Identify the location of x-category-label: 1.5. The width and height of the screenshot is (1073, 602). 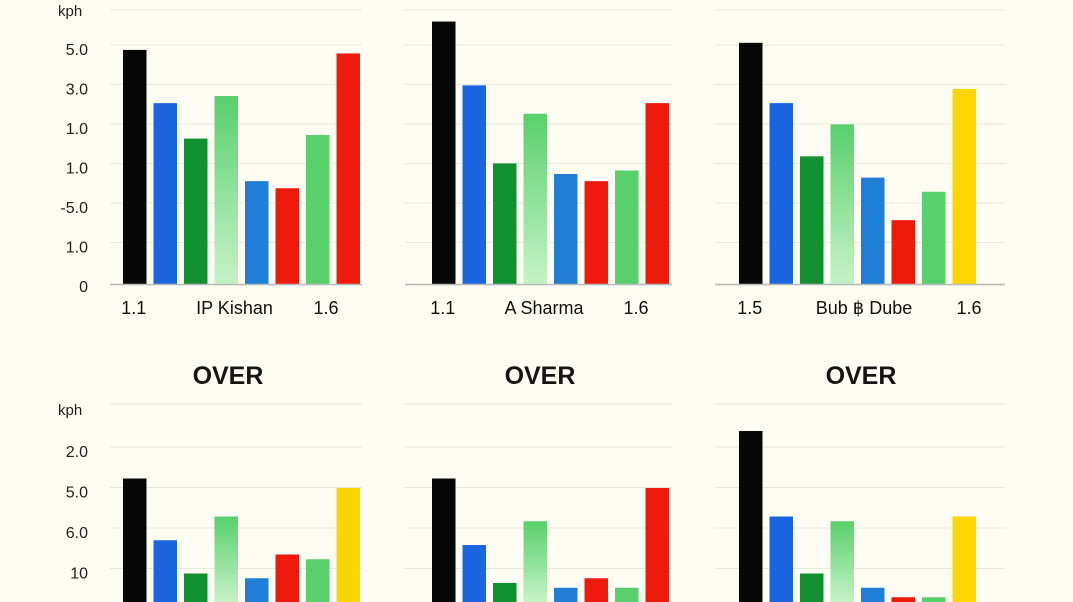
(749, 308).